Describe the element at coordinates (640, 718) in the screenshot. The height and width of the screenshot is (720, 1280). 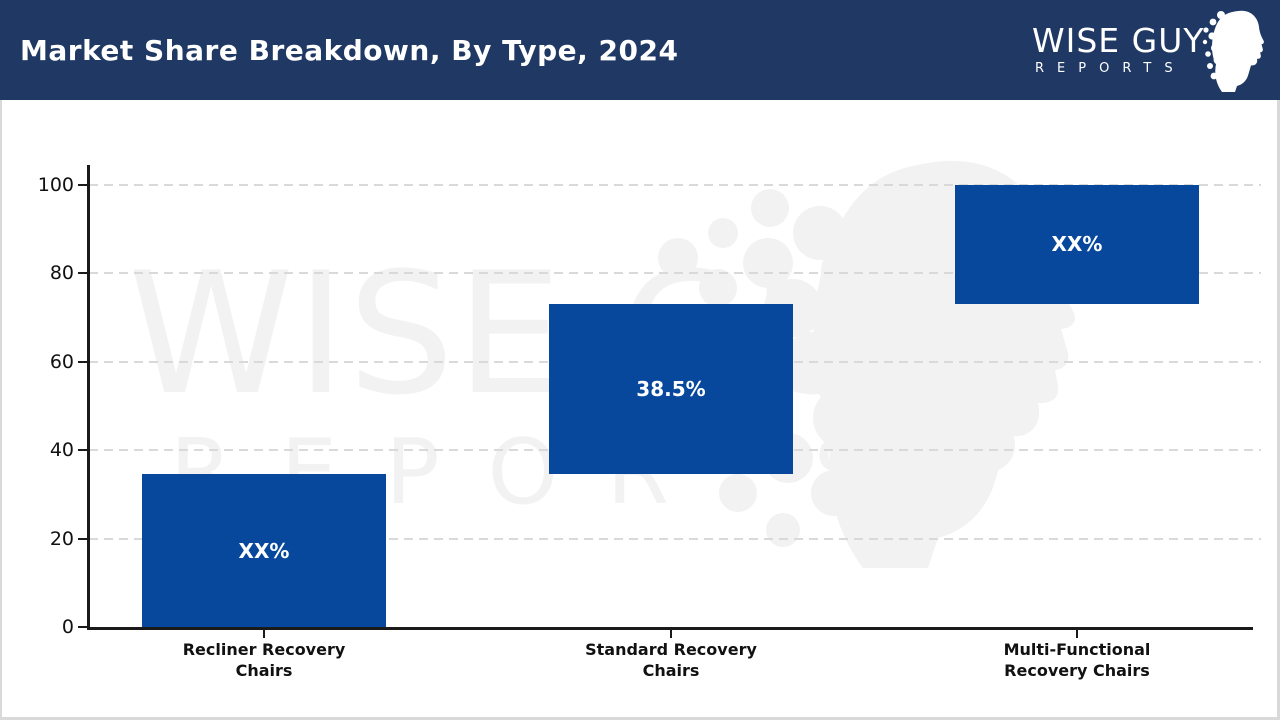
I see `frame-bottom-edge` at that location.